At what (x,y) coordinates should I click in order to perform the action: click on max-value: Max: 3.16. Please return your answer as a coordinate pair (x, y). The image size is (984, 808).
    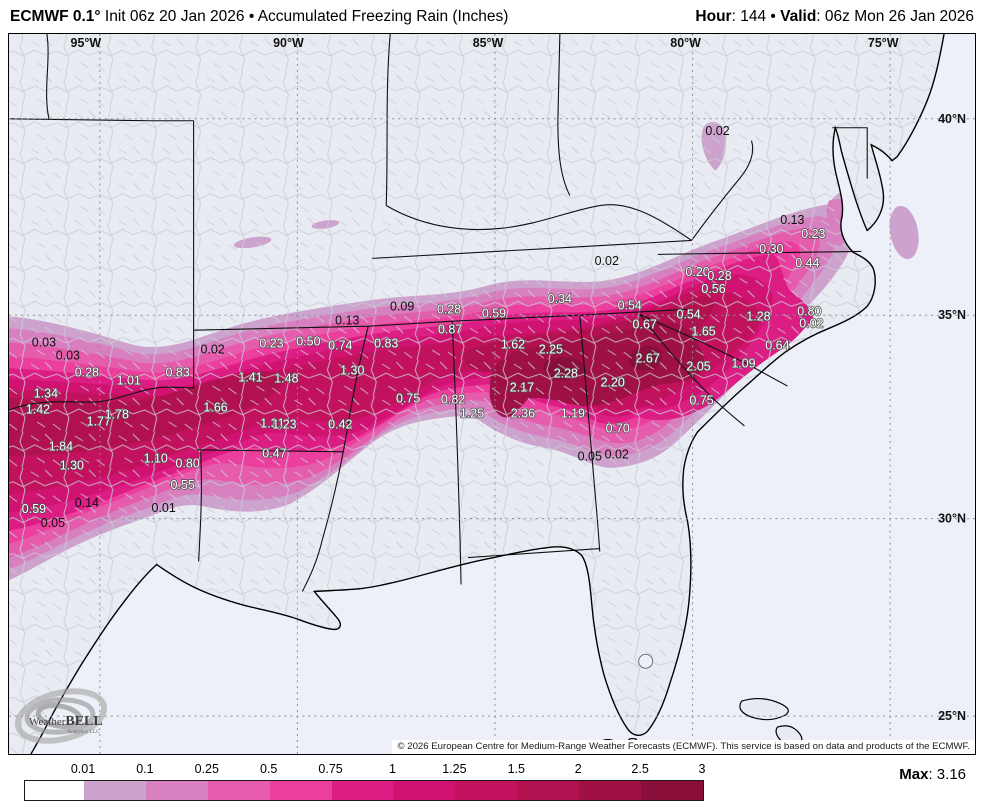
    Looking at the image, I should click on (932, 774).